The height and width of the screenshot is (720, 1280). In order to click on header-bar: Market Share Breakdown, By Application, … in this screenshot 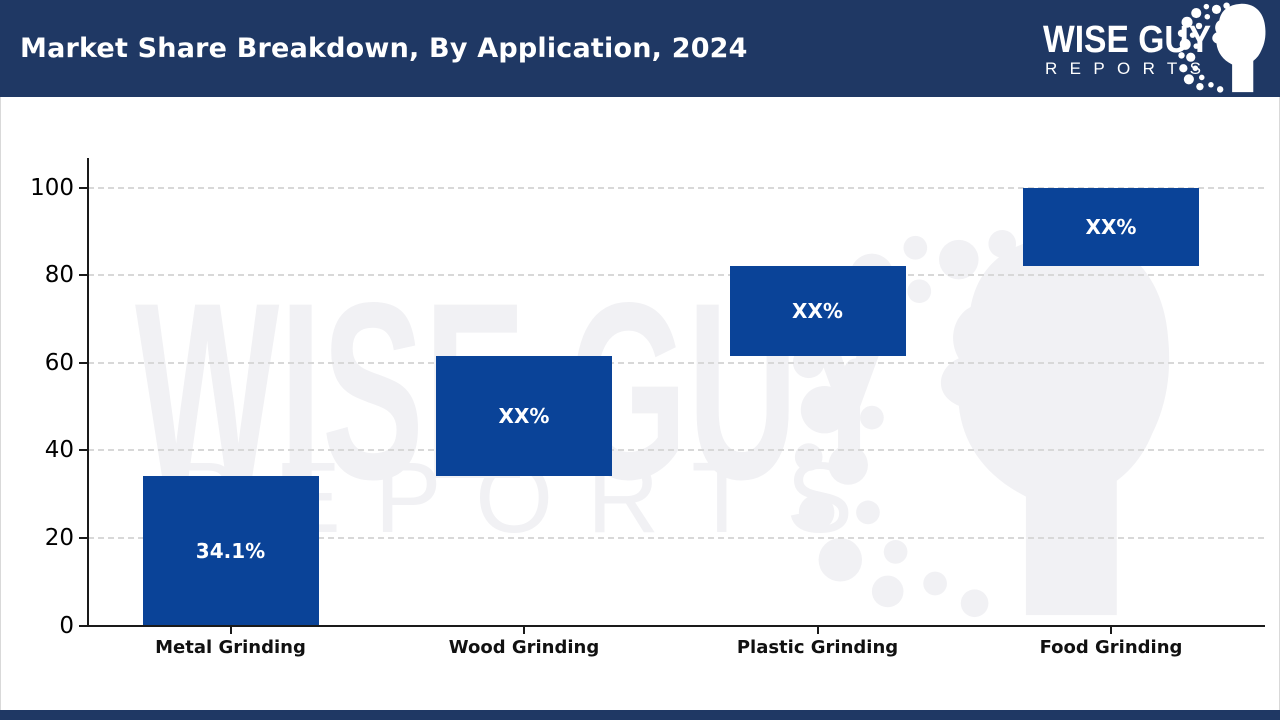, I will do `click(640, 48)`.